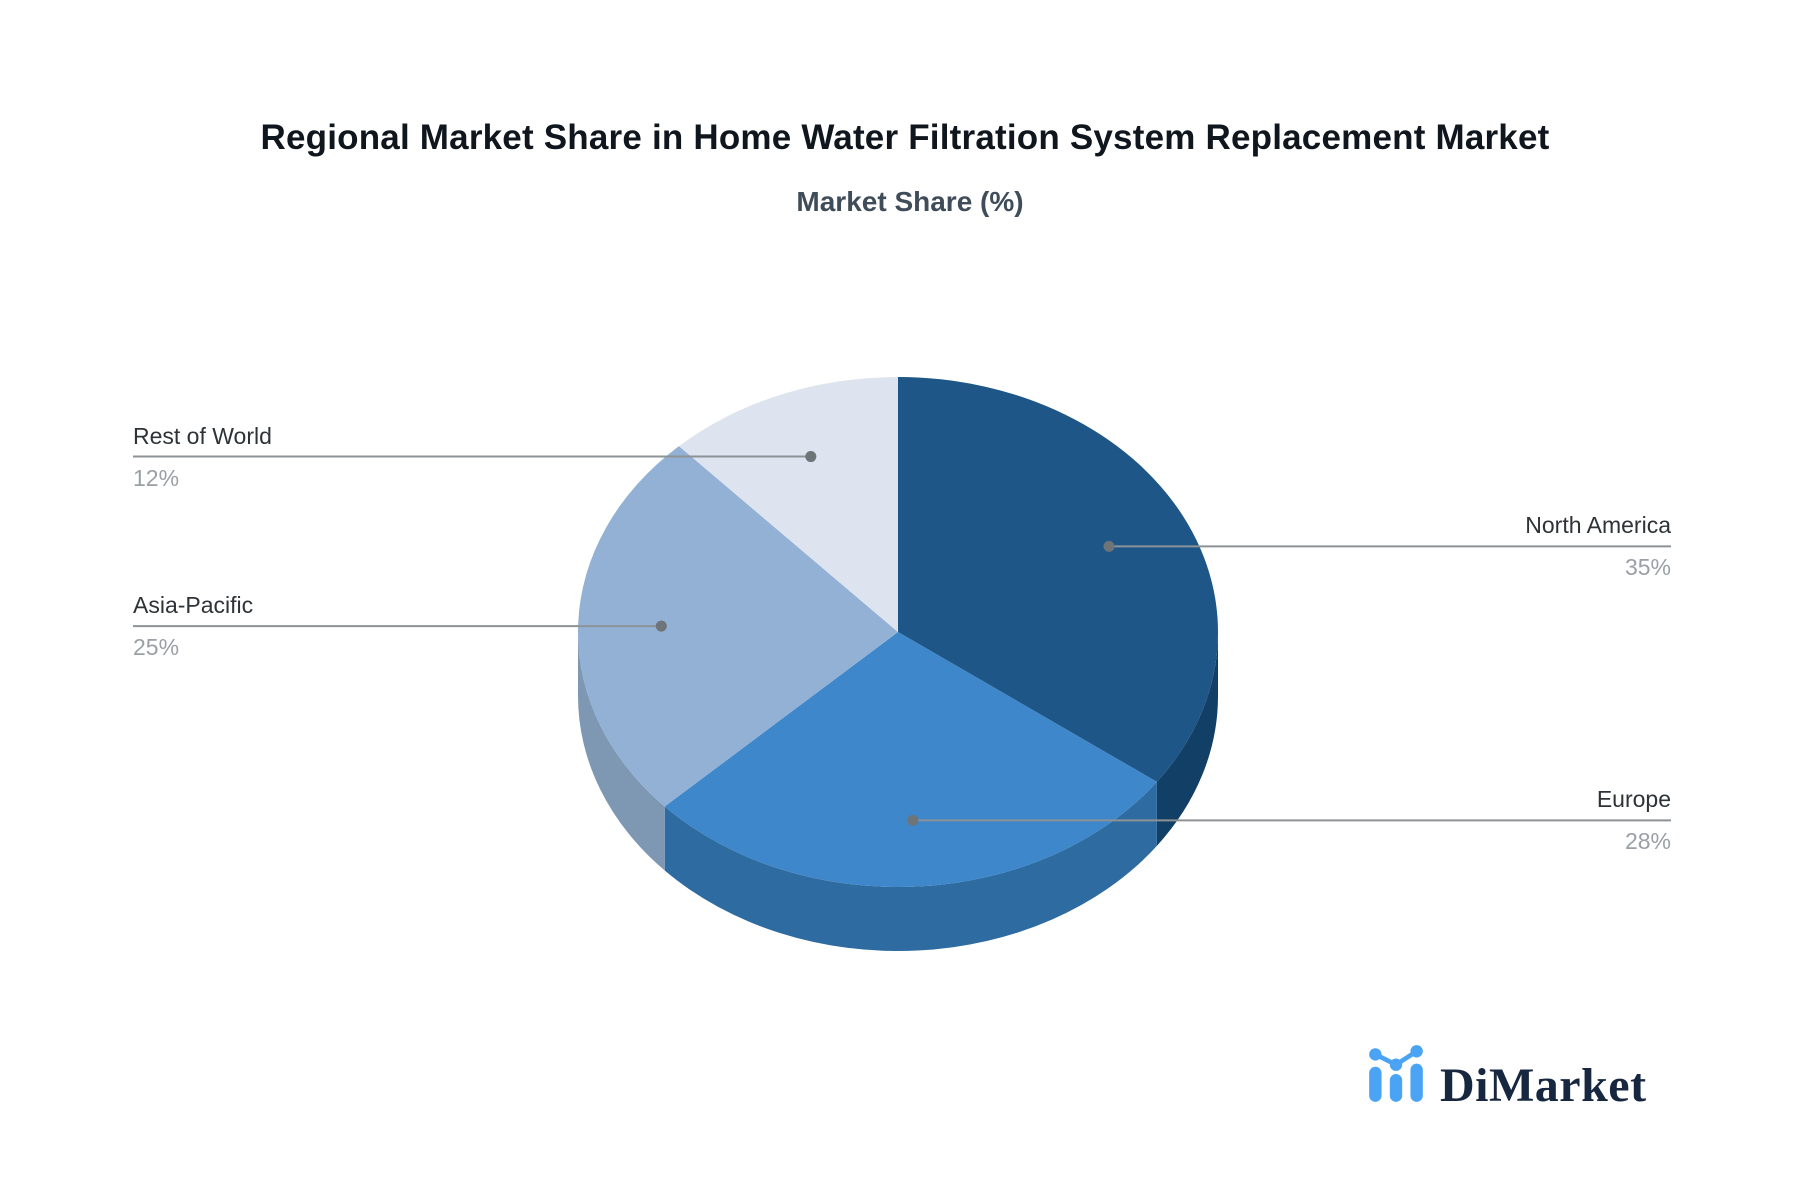  I want to click on pie-slice-rest-of-world, so click(788, 504).